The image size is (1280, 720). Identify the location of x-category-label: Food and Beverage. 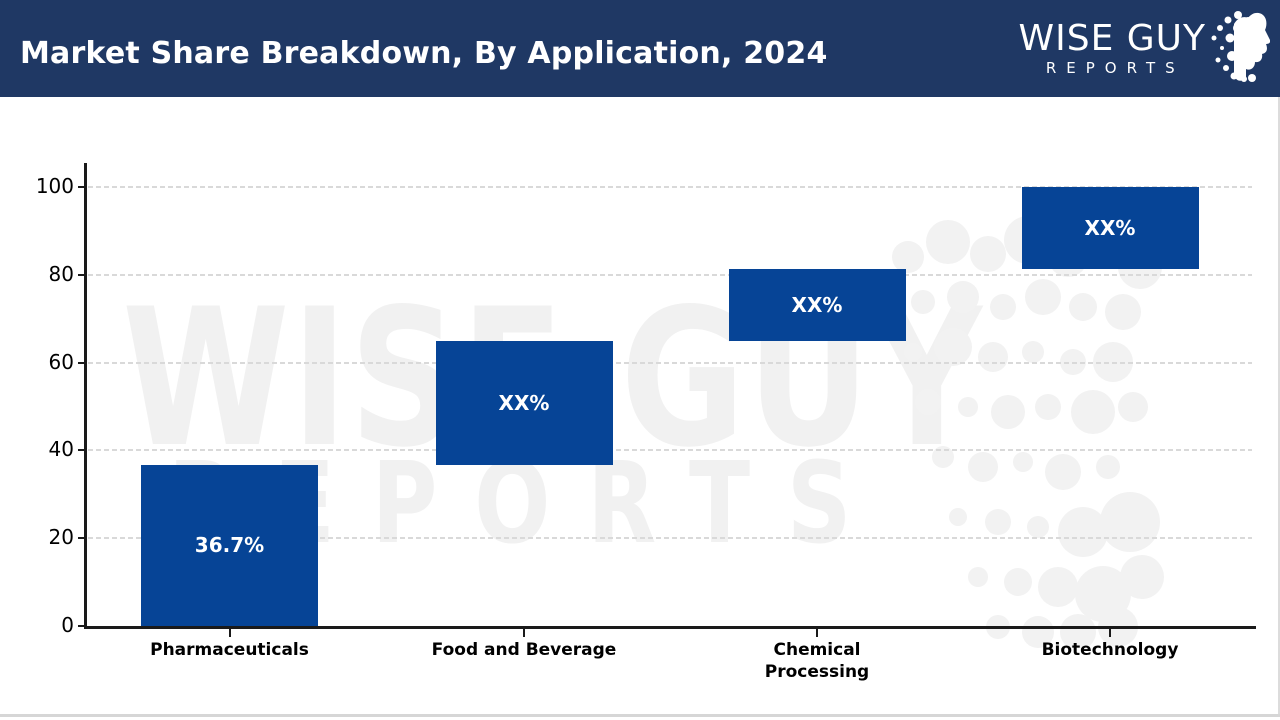
(524, 650).